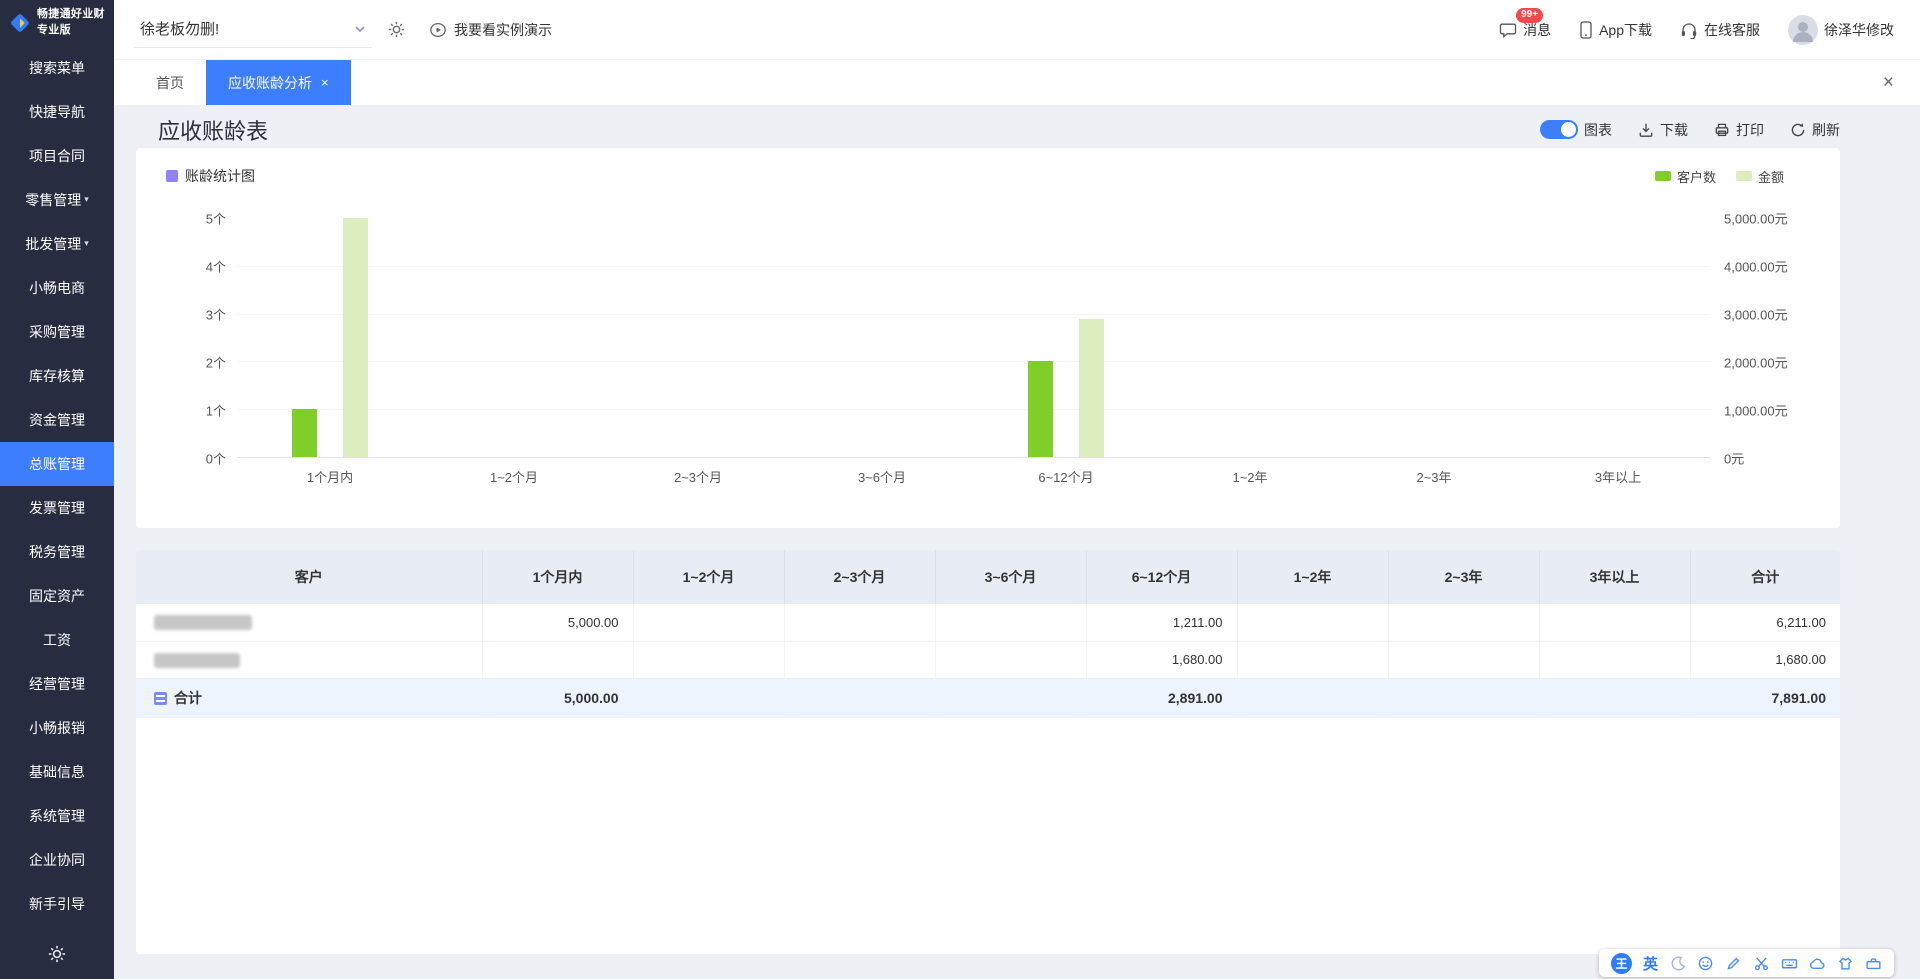 Image resolution: width=1920 pixels, height=979 pixels. I want to click on cloud-icon, so click(1817, 963).